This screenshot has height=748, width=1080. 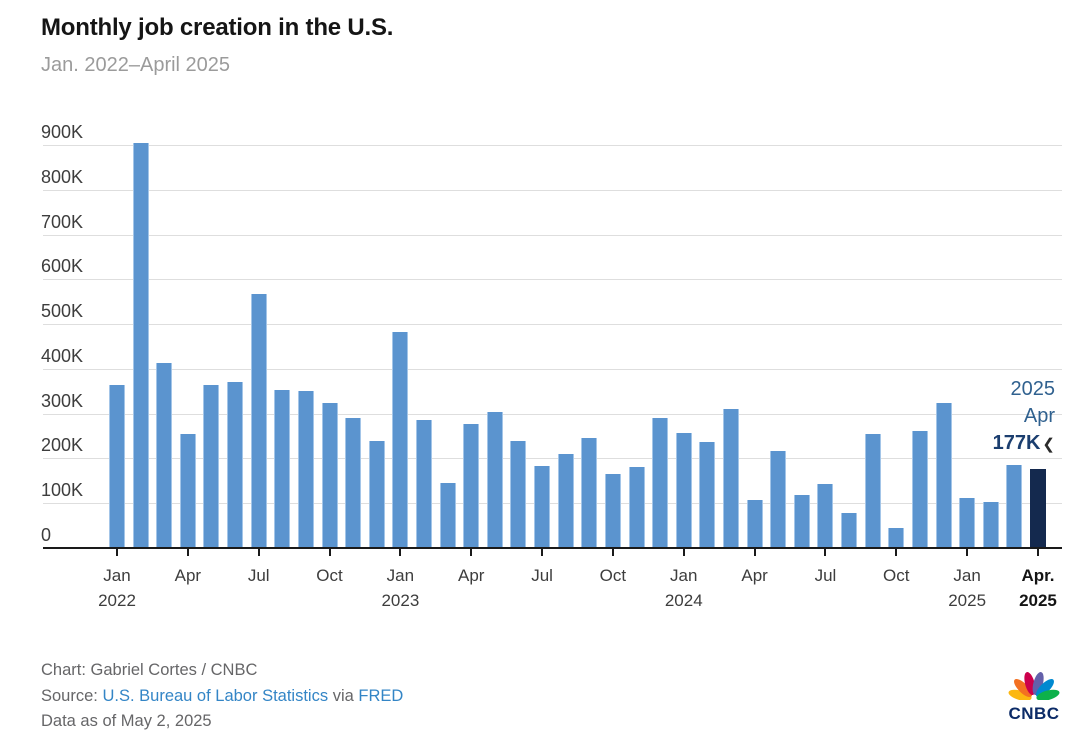 What do you see at coordinates (258, 420) in the screenshot?
I see `bar-jul-2022` at bounding box center [258, 420].